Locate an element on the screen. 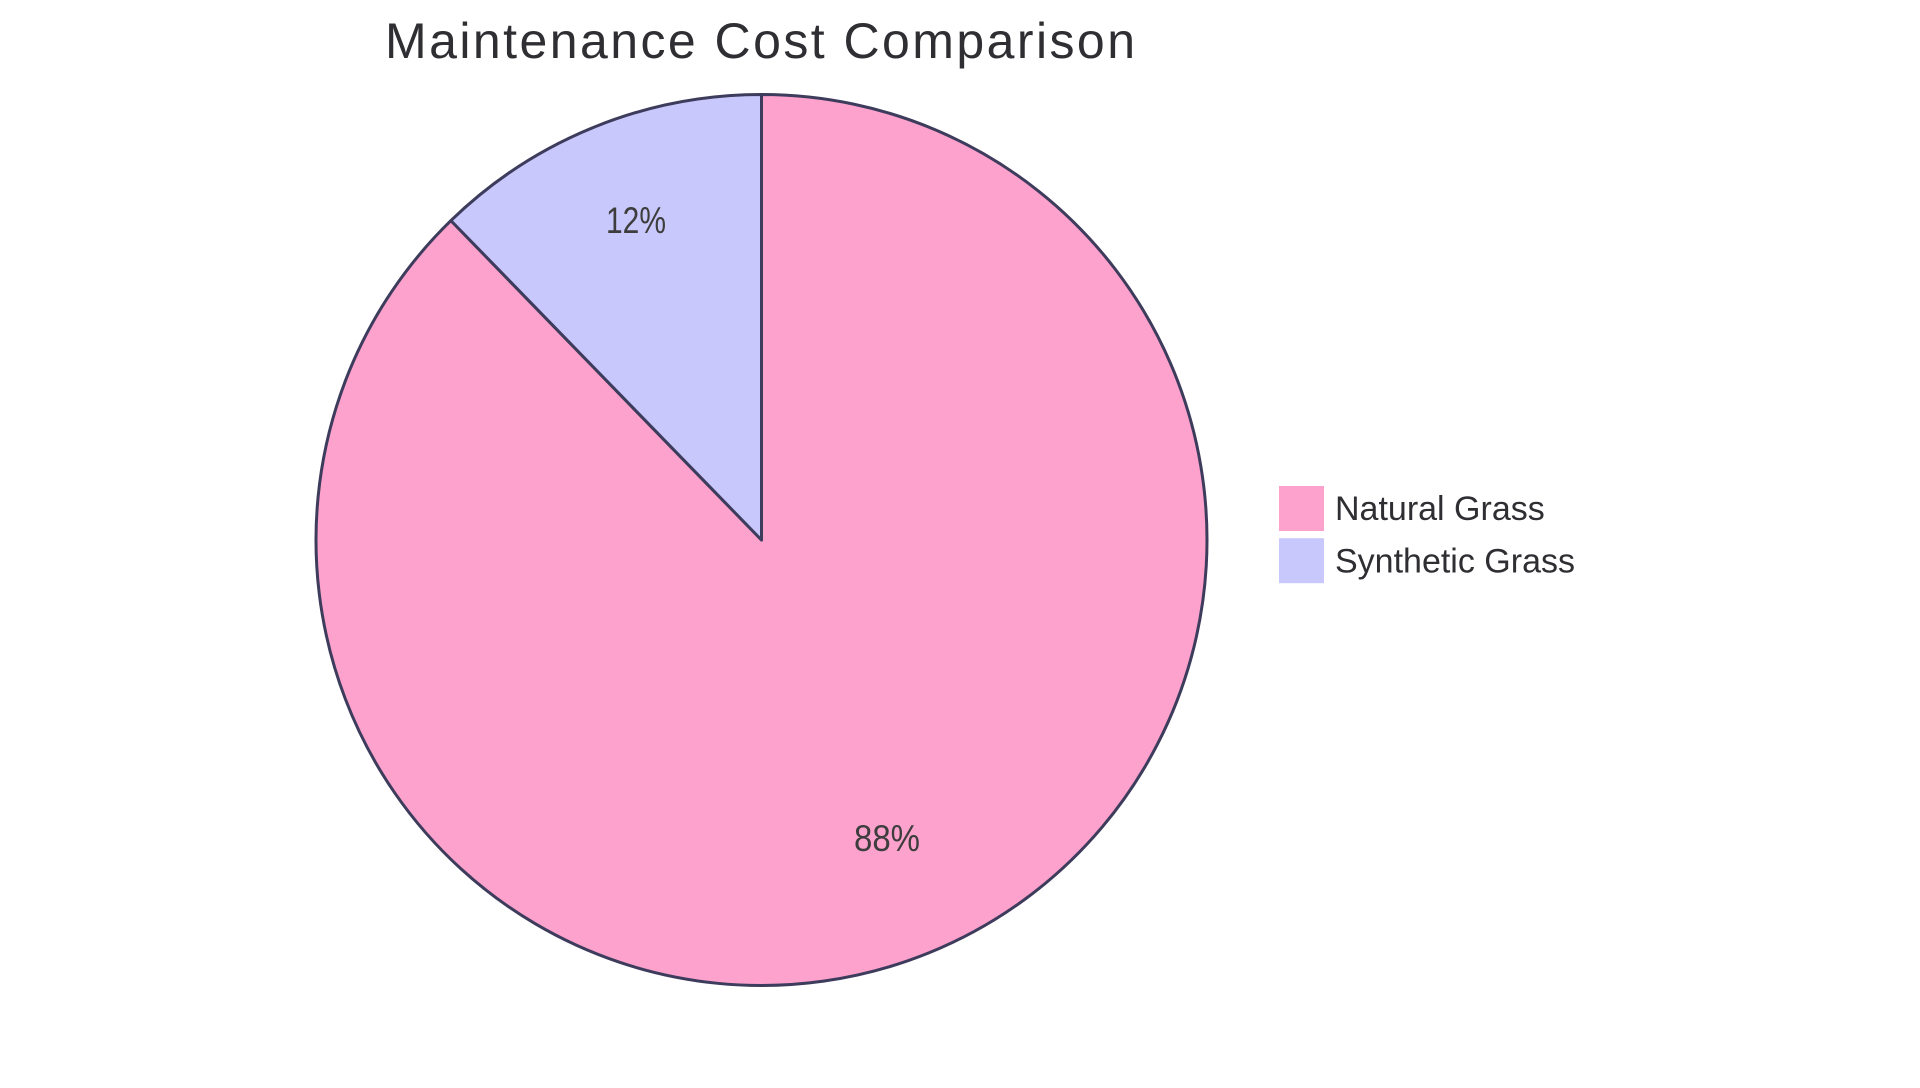 The width and height of the screenshot is (1920, 1088). svg-text: Natural Grass is located at coordinates (1440, 509).